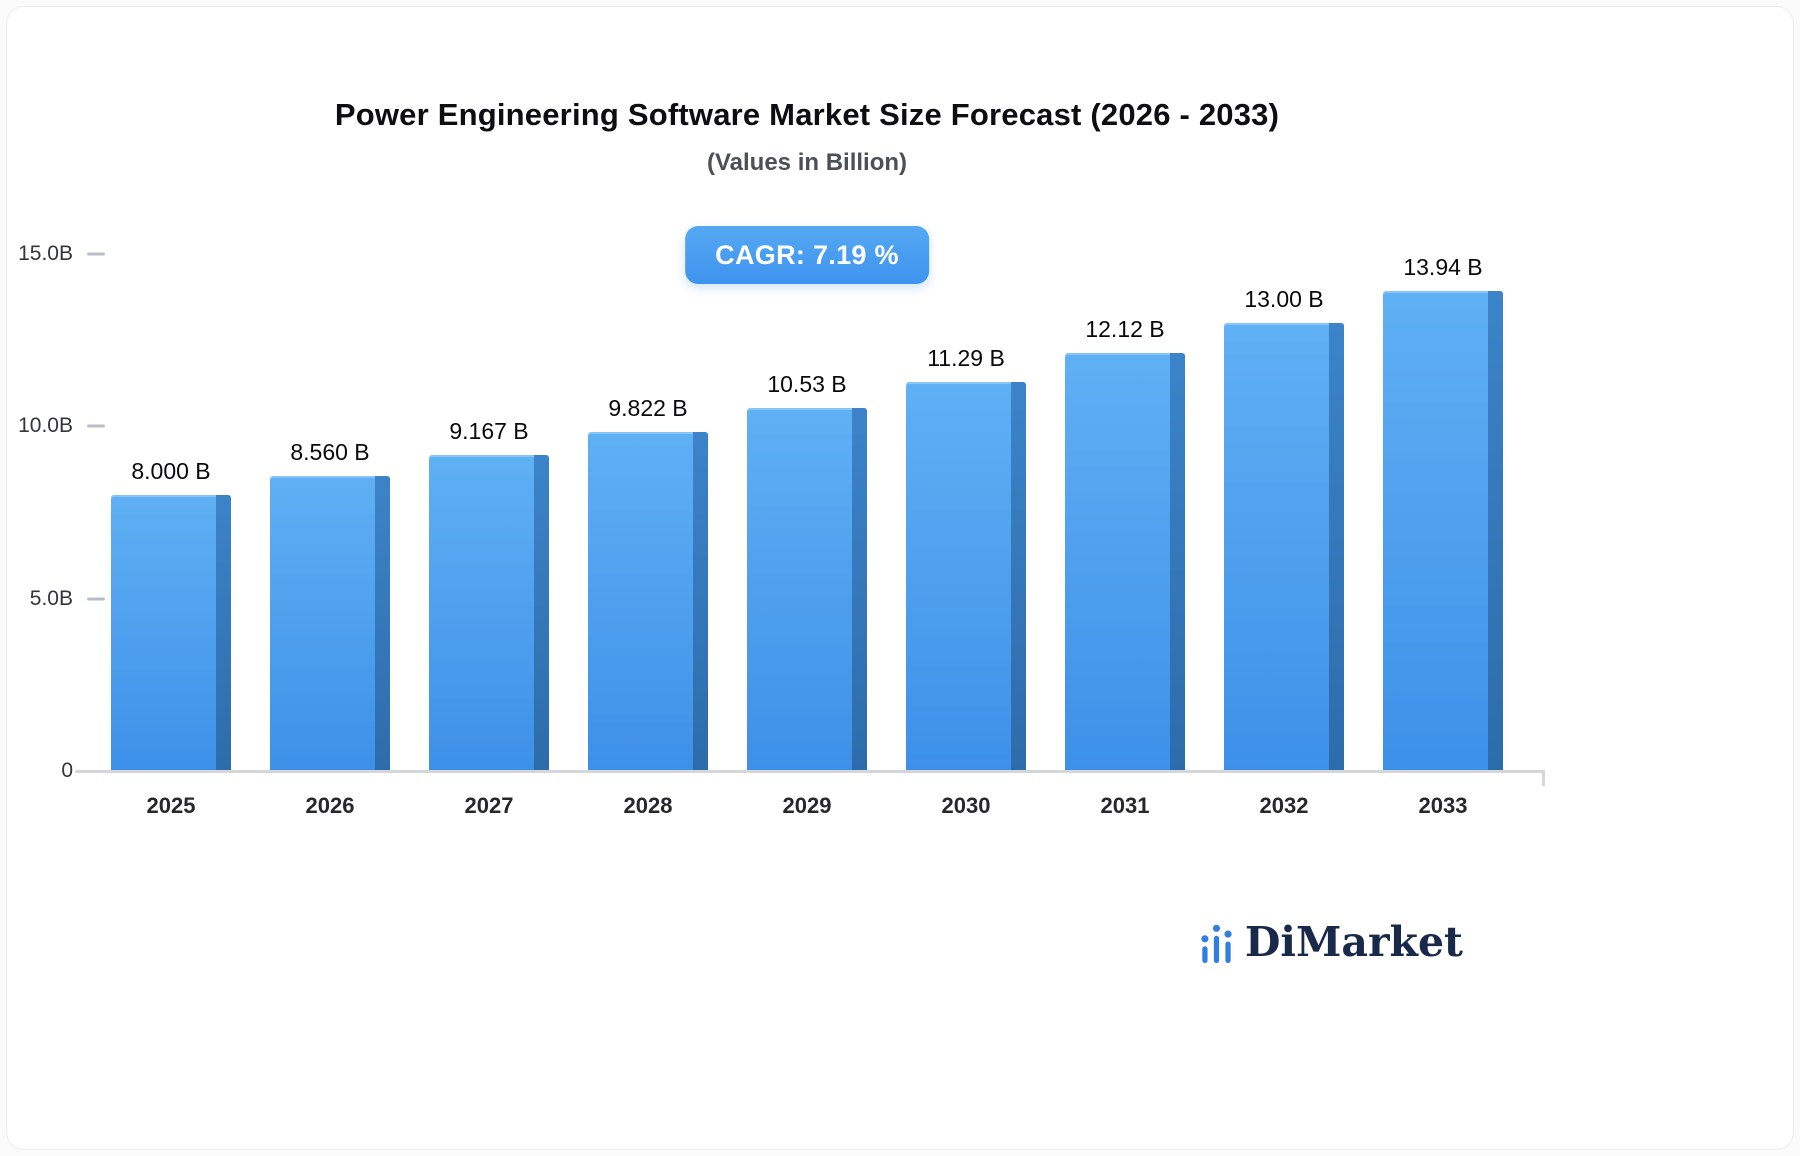 This screenshot has width=1800, height=1156. I want to click on bar-value-label: 13.94 B, so click(1443, 267).